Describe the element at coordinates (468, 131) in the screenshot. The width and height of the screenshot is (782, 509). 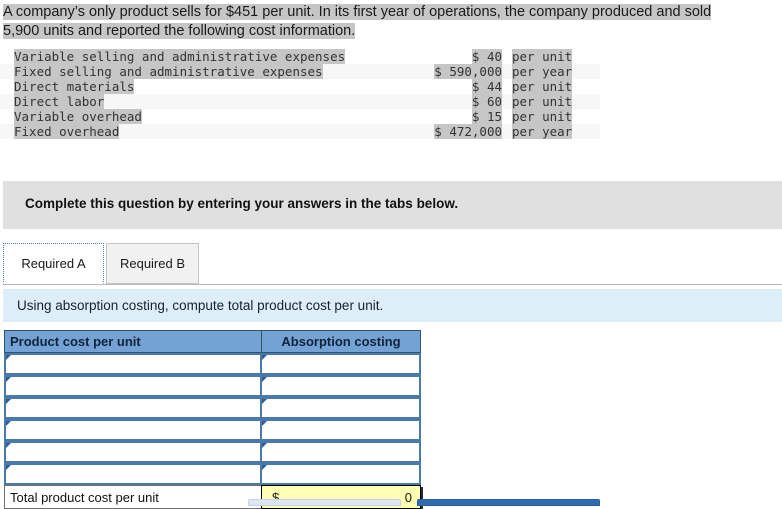
I see `cost-info-value-text: $ 472,000` at that location.